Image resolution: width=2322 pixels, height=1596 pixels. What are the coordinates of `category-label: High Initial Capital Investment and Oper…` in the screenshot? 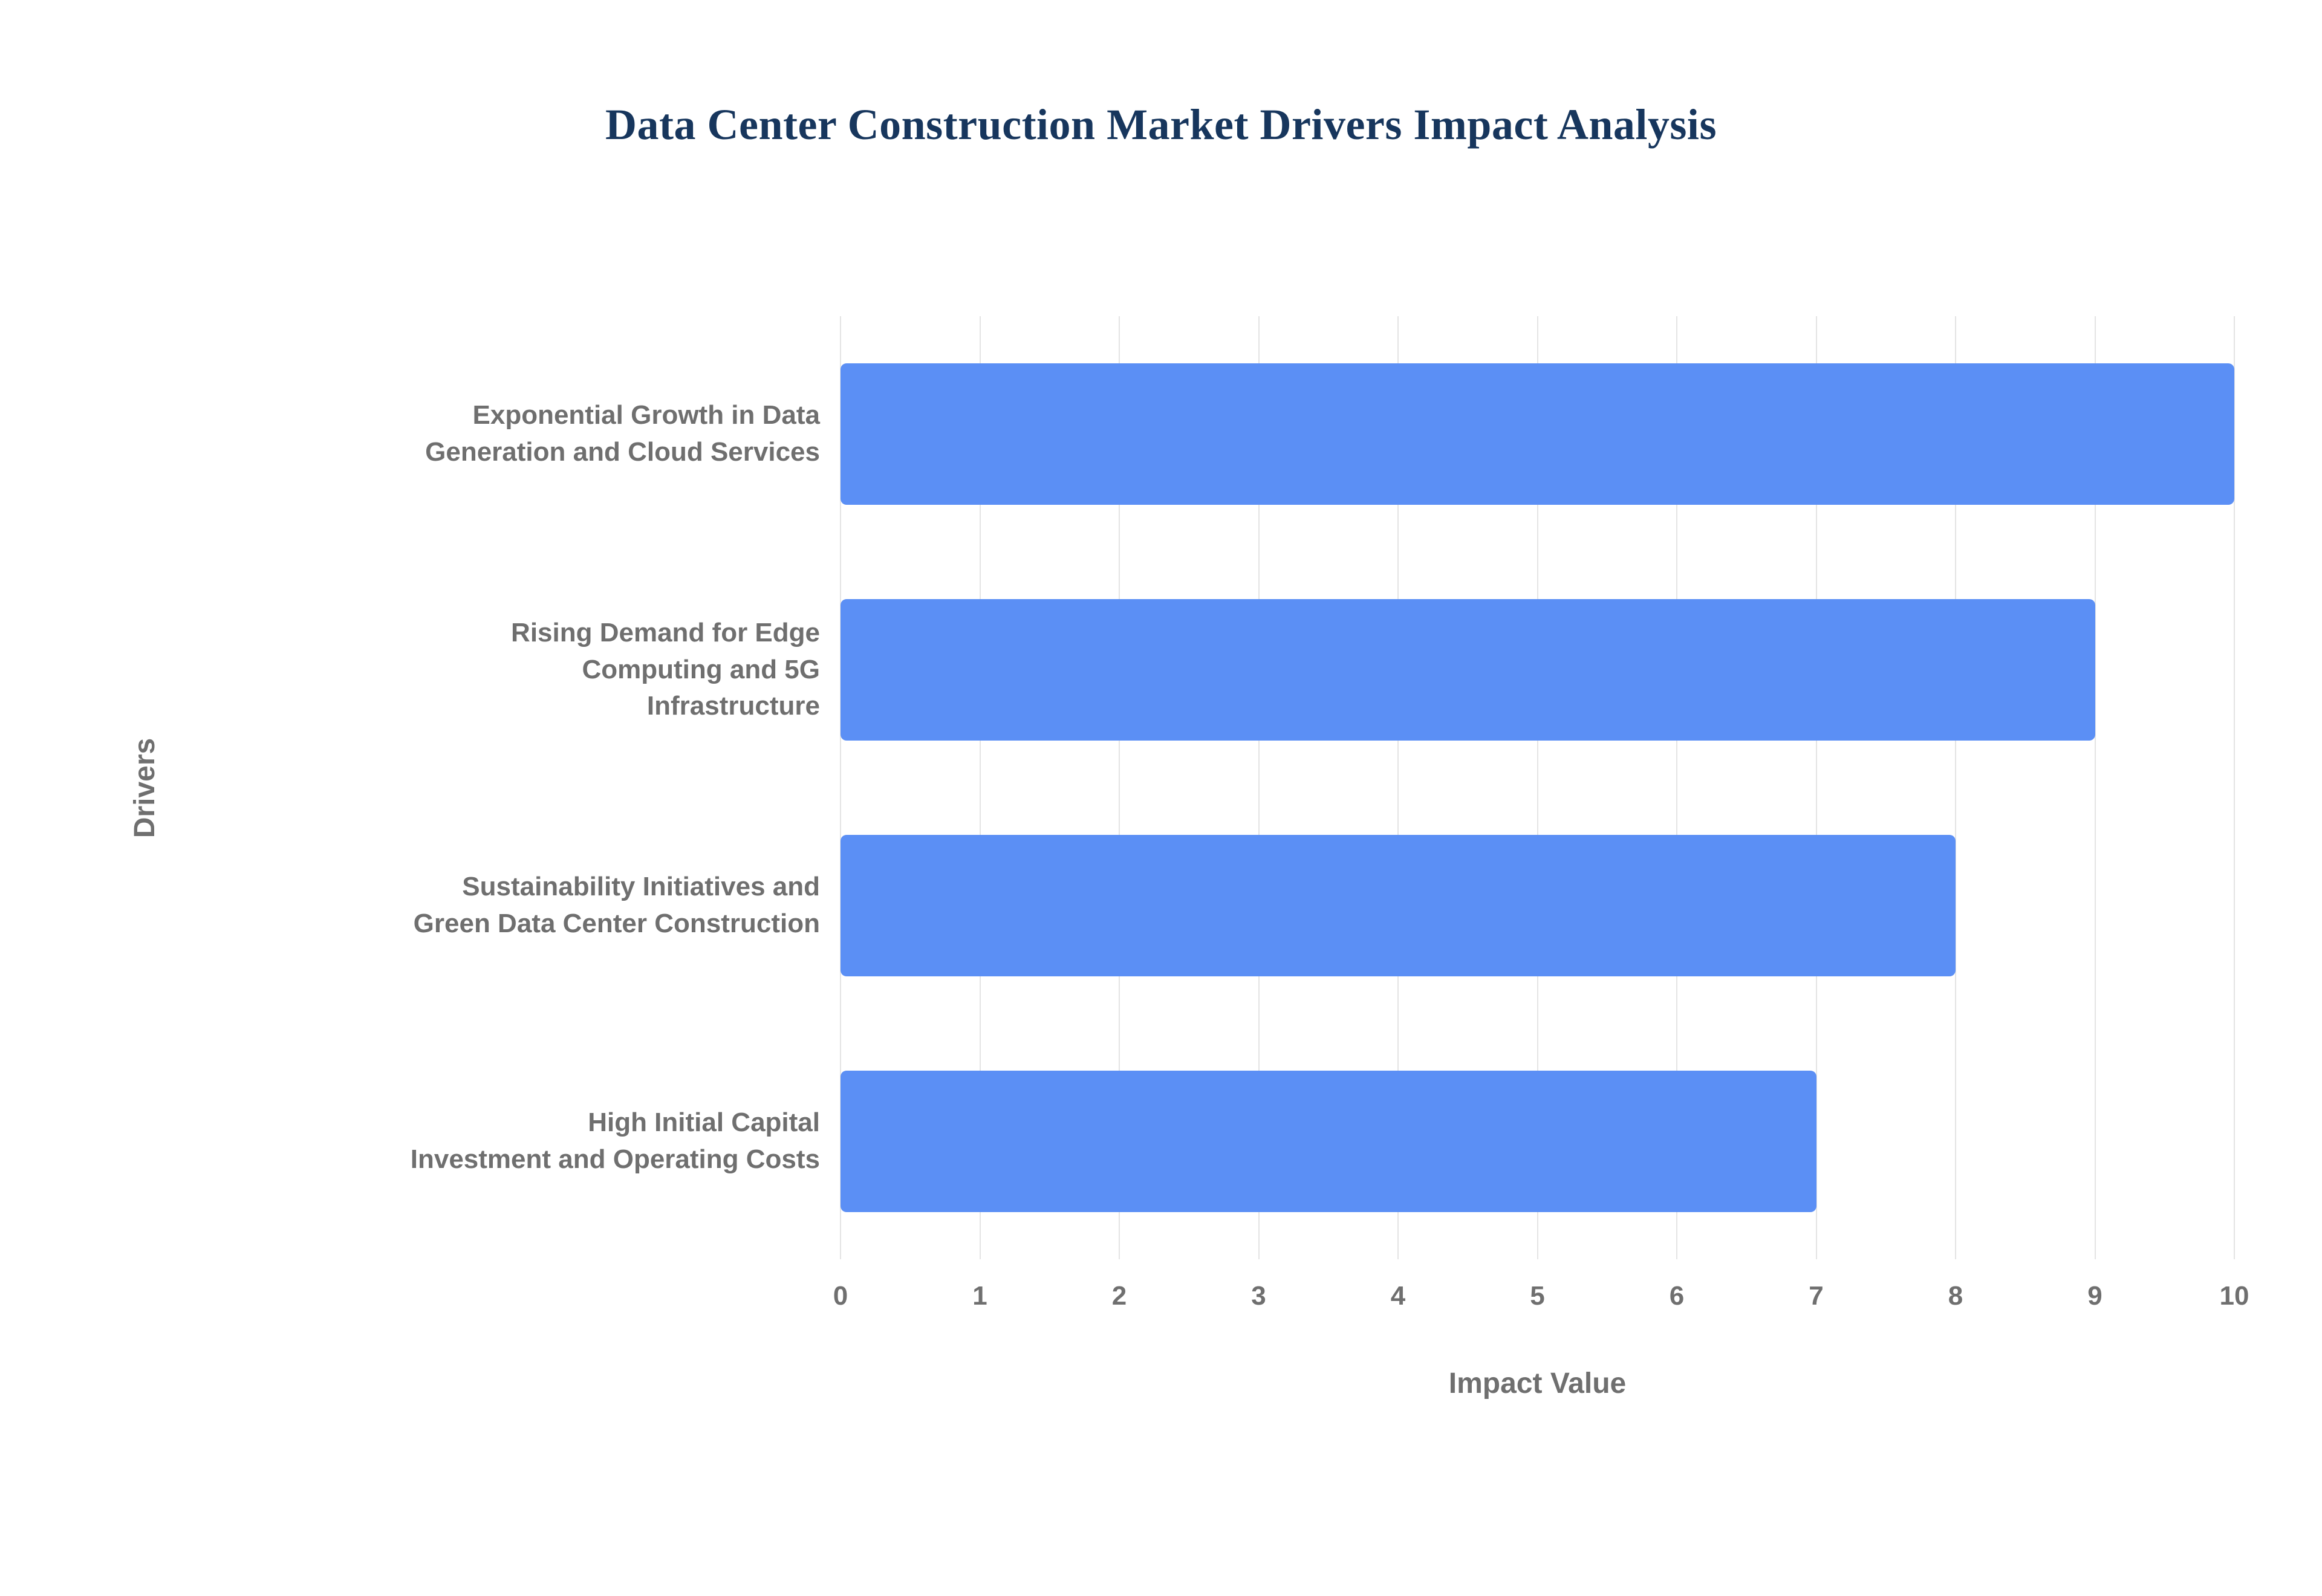 It's located at (615, 1141).